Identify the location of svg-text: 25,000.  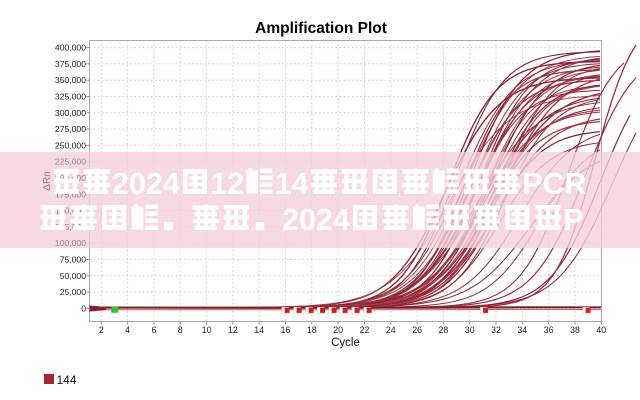
(73, 292).